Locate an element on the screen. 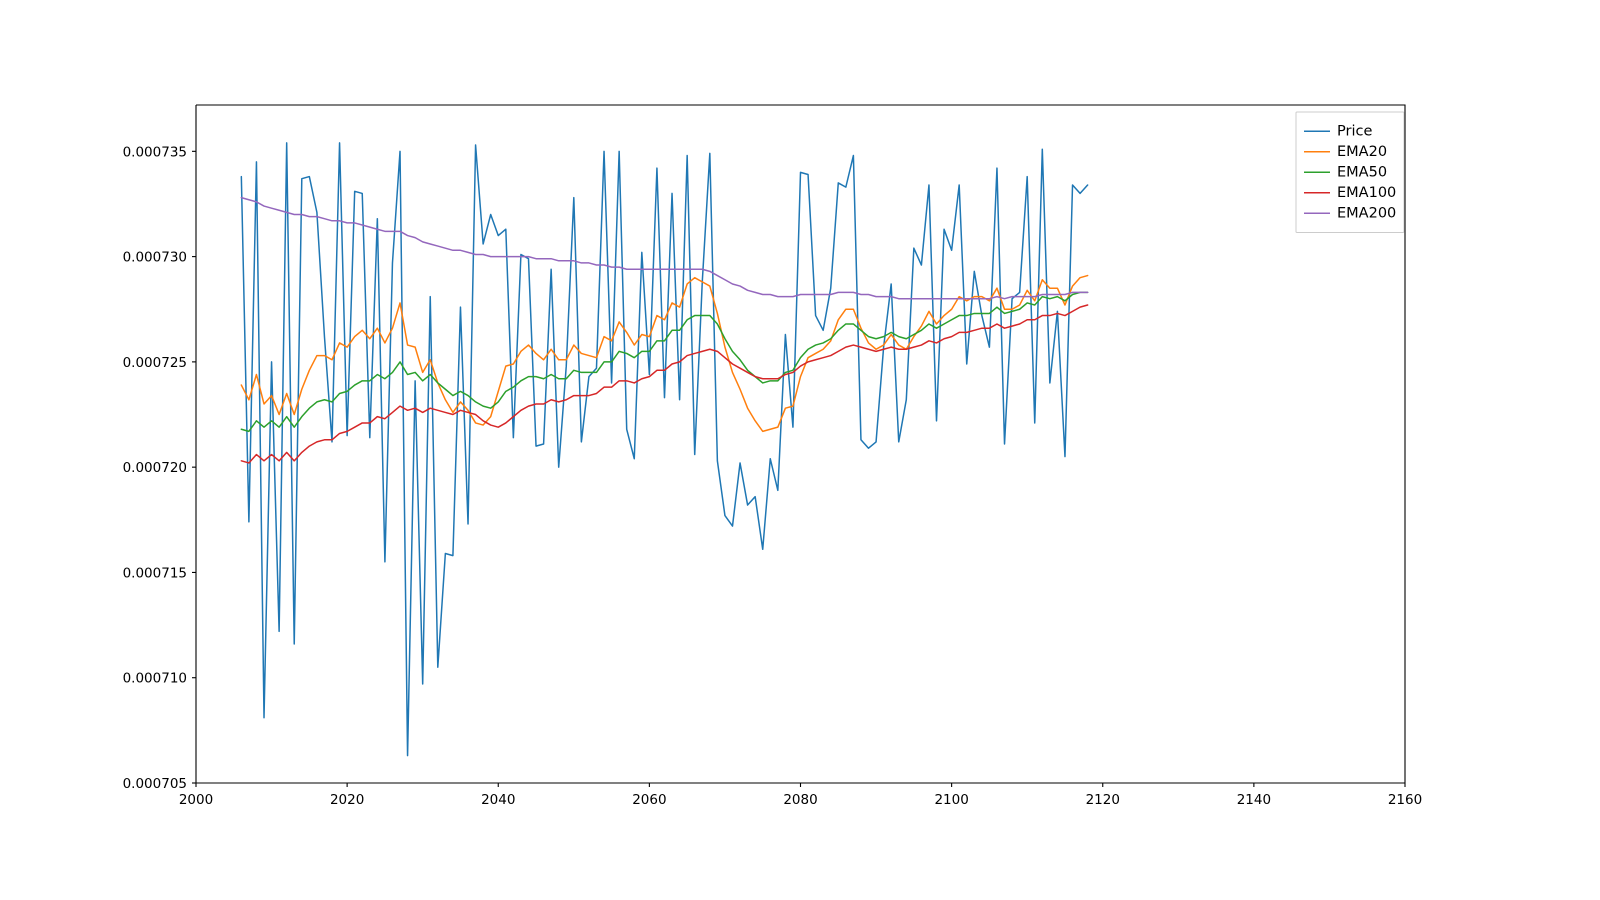 This screenshot has height=900, width=1600. legend-label-ema50: EMA50 is located at coordinates (1362, 172).